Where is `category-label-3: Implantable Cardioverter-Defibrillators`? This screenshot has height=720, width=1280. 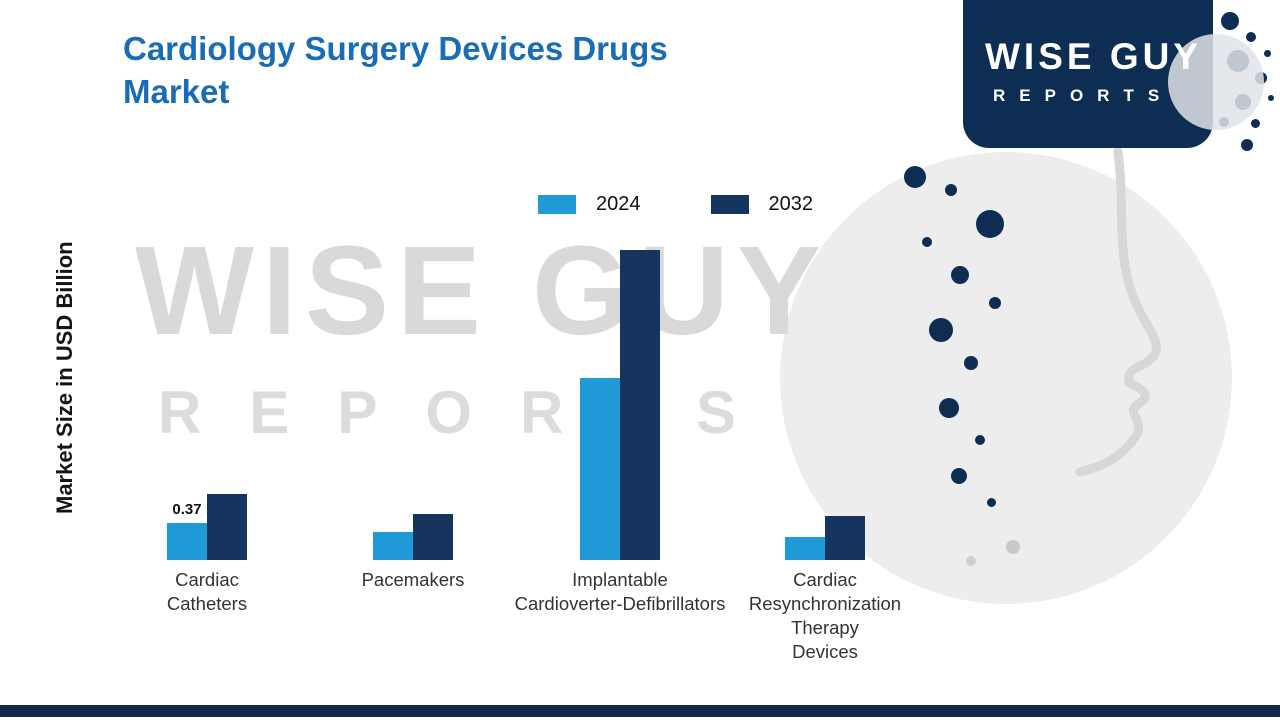 category-label-3: Implantable Cardioverter-Defibrillators is located at coordinates (620, 592).